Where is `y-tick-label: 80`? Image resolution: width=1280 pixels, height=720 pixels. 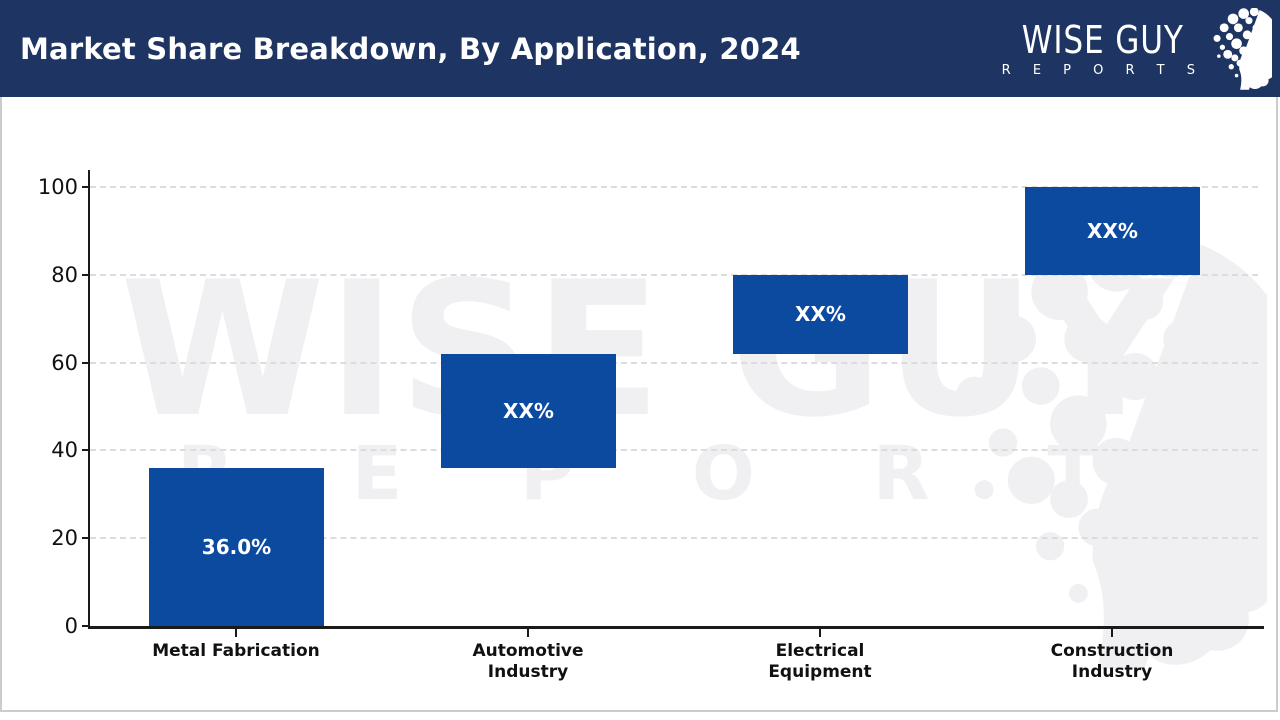
y-tick-label: 80 is located at coordinates (64, 274).